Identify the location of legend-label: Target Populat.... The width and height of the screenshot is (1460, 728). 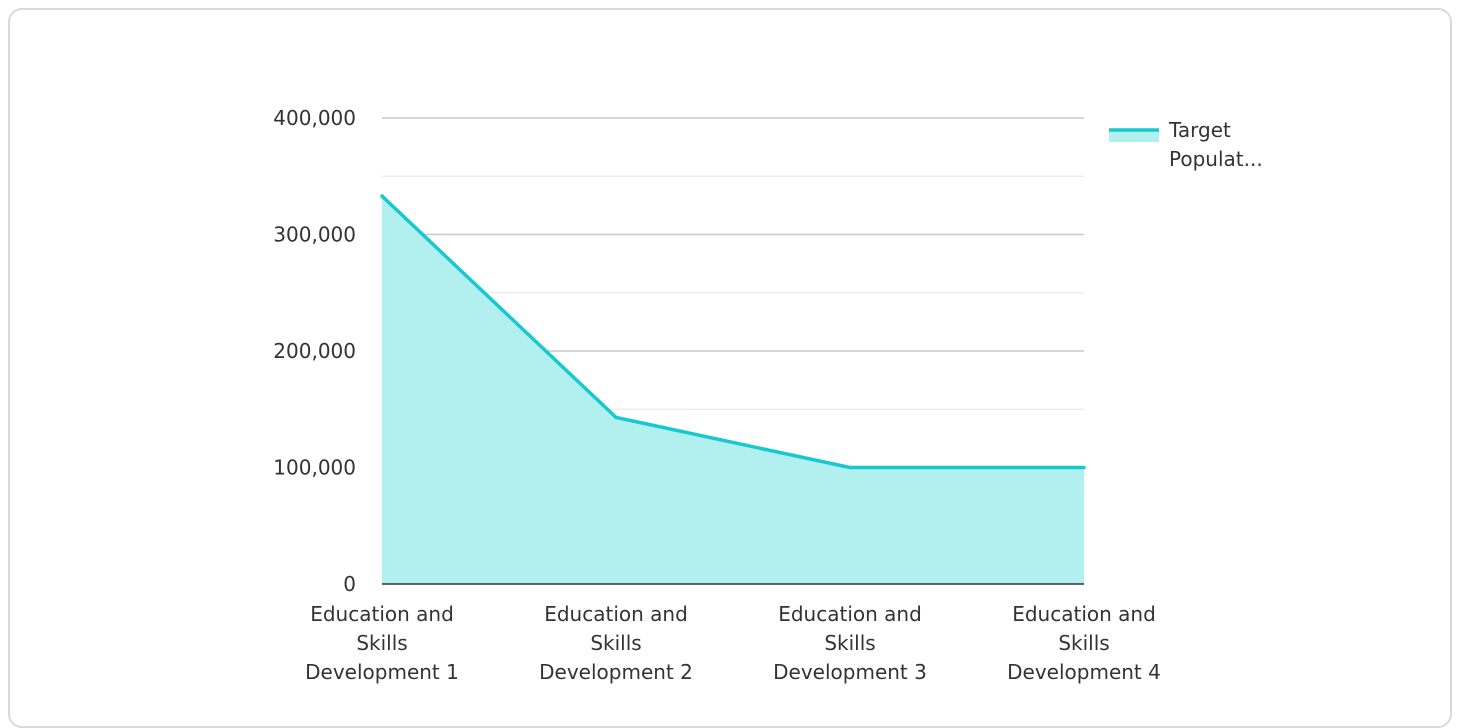
(1215, 144).